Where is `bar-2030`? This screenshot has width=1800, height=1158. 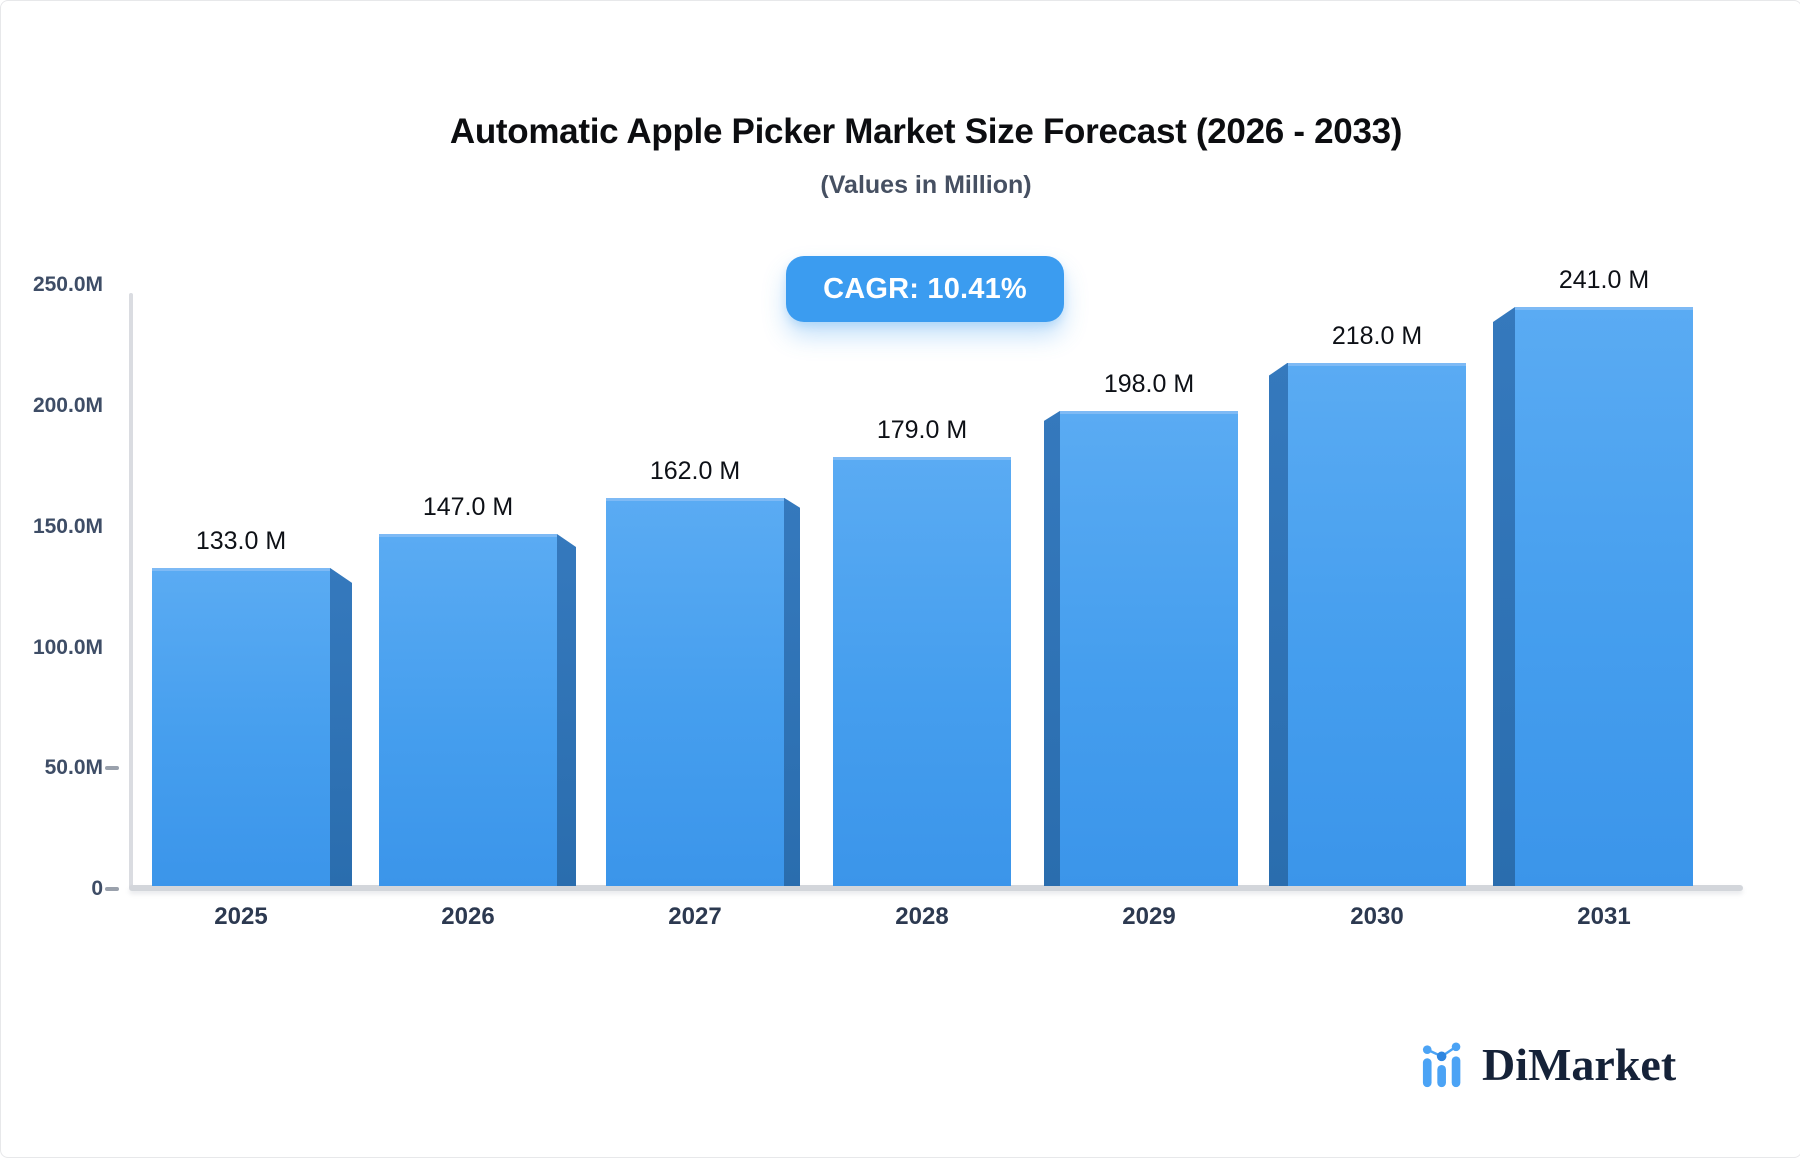
bar-2030 is located at coordinates (1377, 624).